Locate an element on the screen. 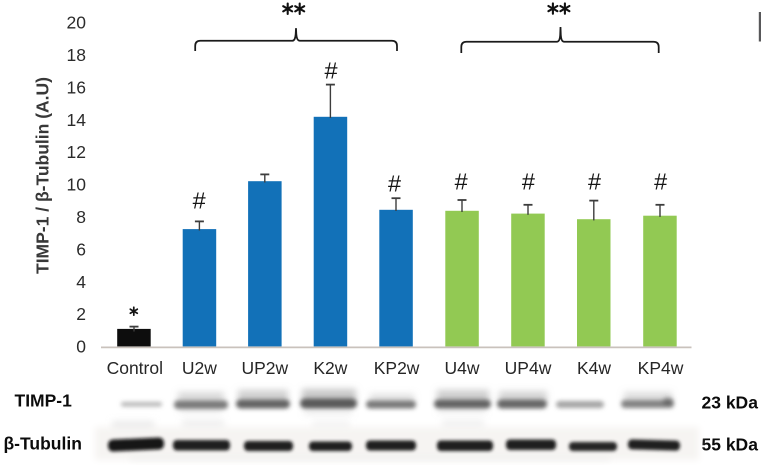 The image size is (761, 465). svg-text: UP4w is located at coordinates (528, 368).